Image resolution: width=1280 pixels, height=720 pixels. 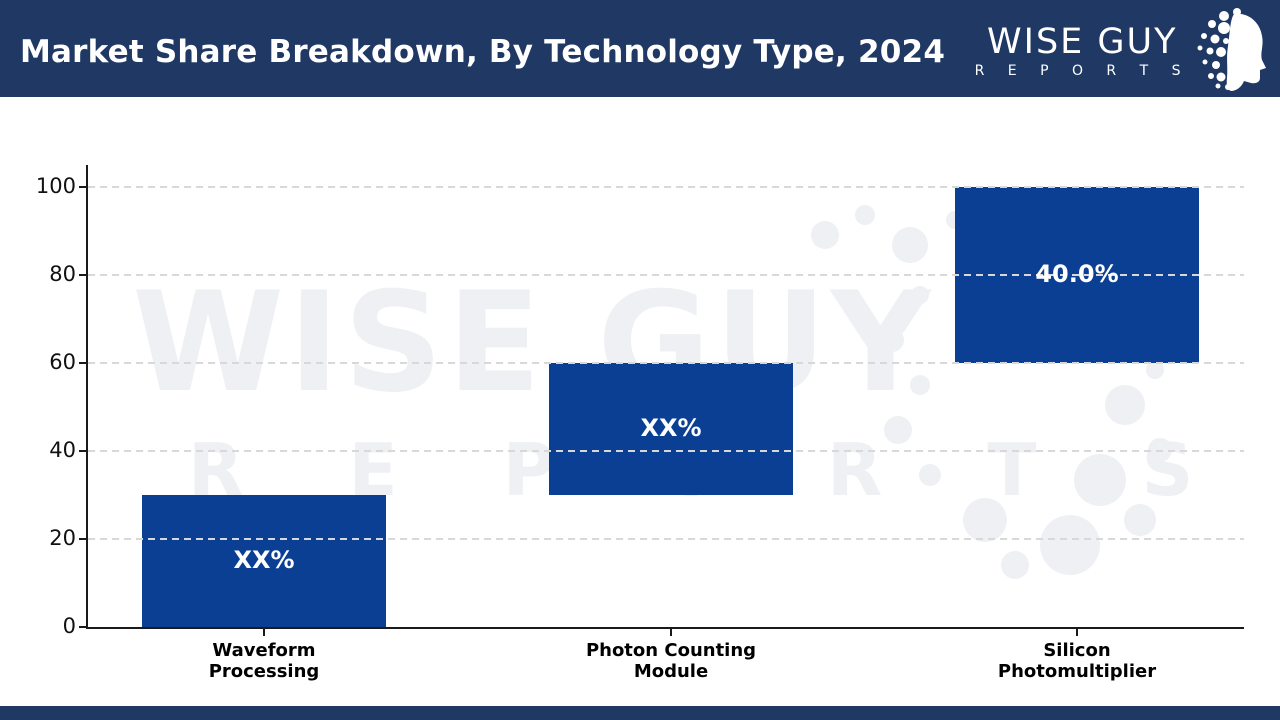 What do you see at coordinates (62, 274) in the screenshot?
I see `y-tick-label: 80` at bounding box center [62, 274].